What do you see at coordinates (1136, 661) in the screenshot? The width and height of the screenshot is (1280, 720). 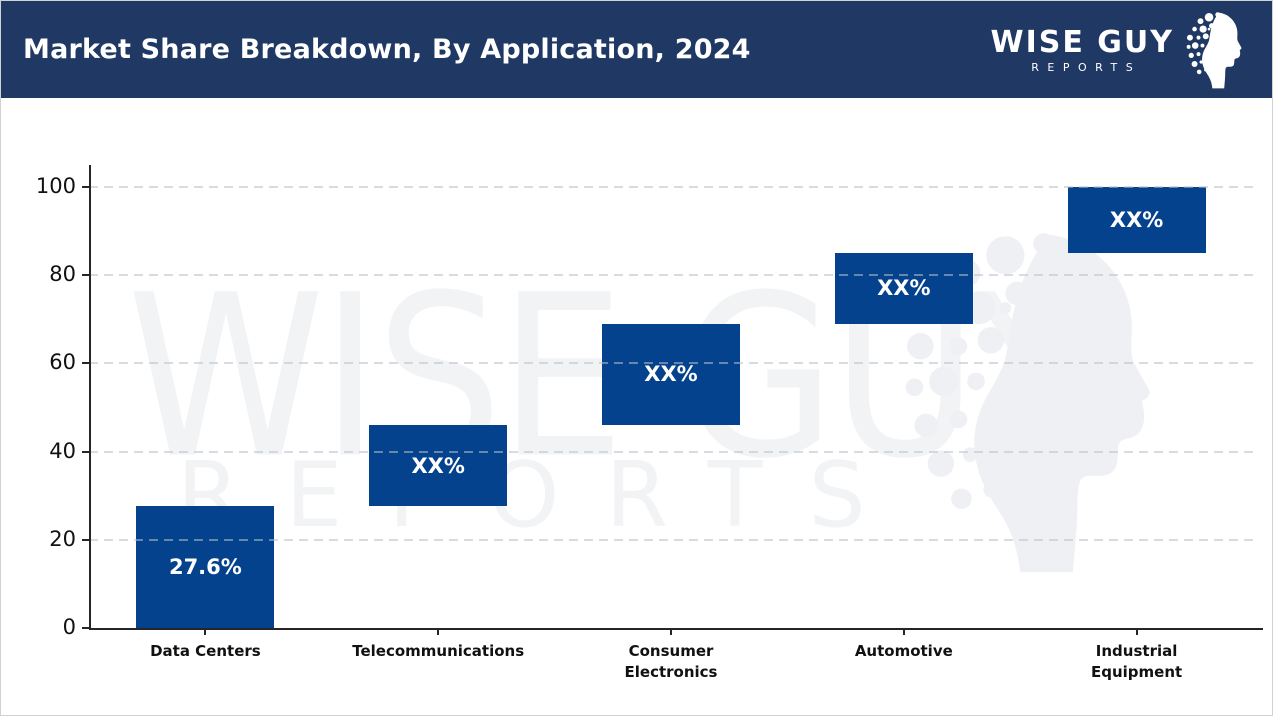 I see `x-label-industrial-equipment: Industrial Equipment` at bounding box center [1136, 661].